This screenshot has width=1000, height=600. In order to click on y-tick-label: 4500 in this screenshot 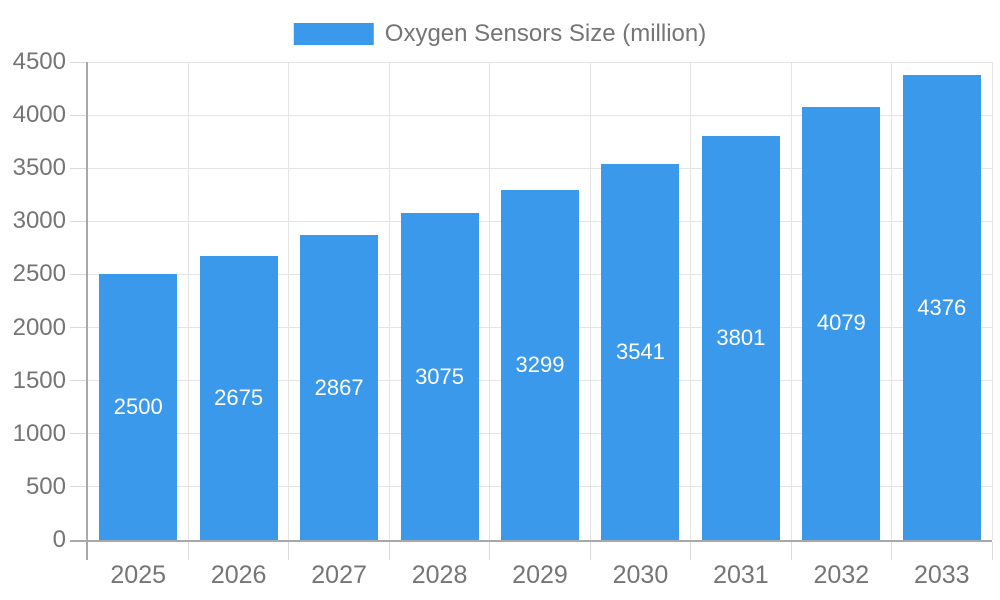, I will do `click(39, 61)`.